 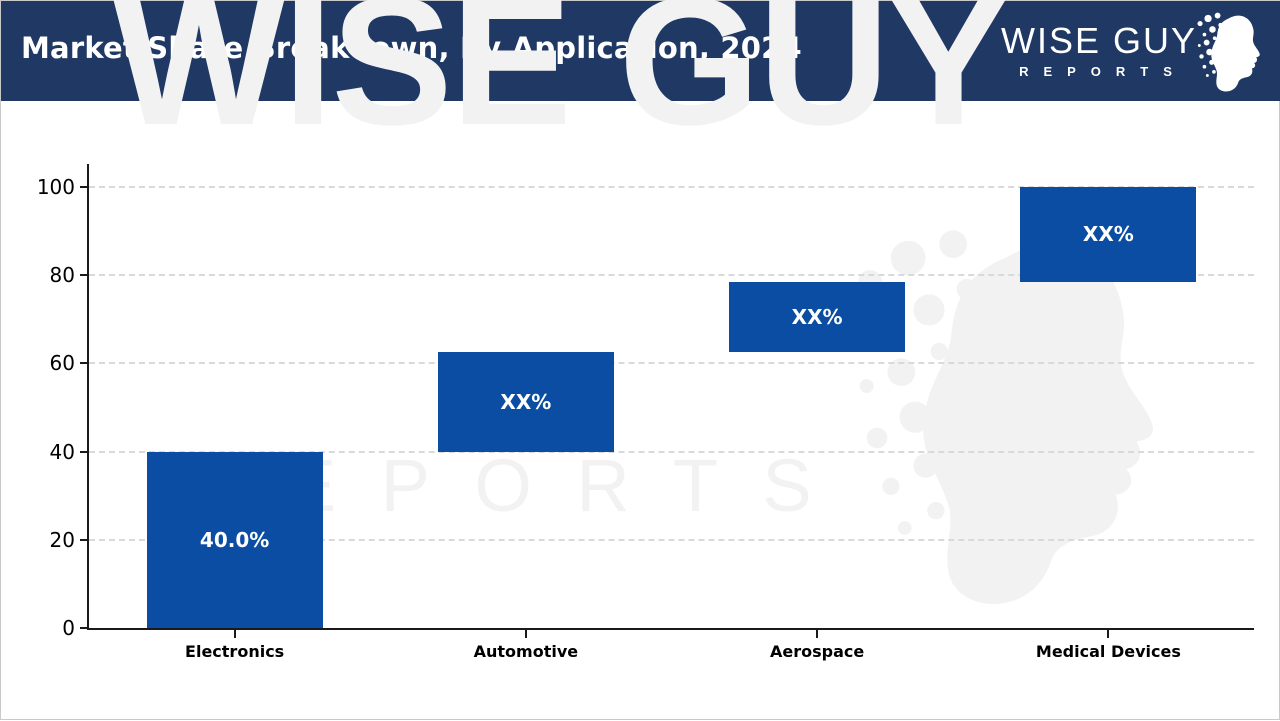 What do you see at coordinates (1098, 40) in the screenshot?
I see `brand-name: WISE GUY` at bounding box center [1098, 40].